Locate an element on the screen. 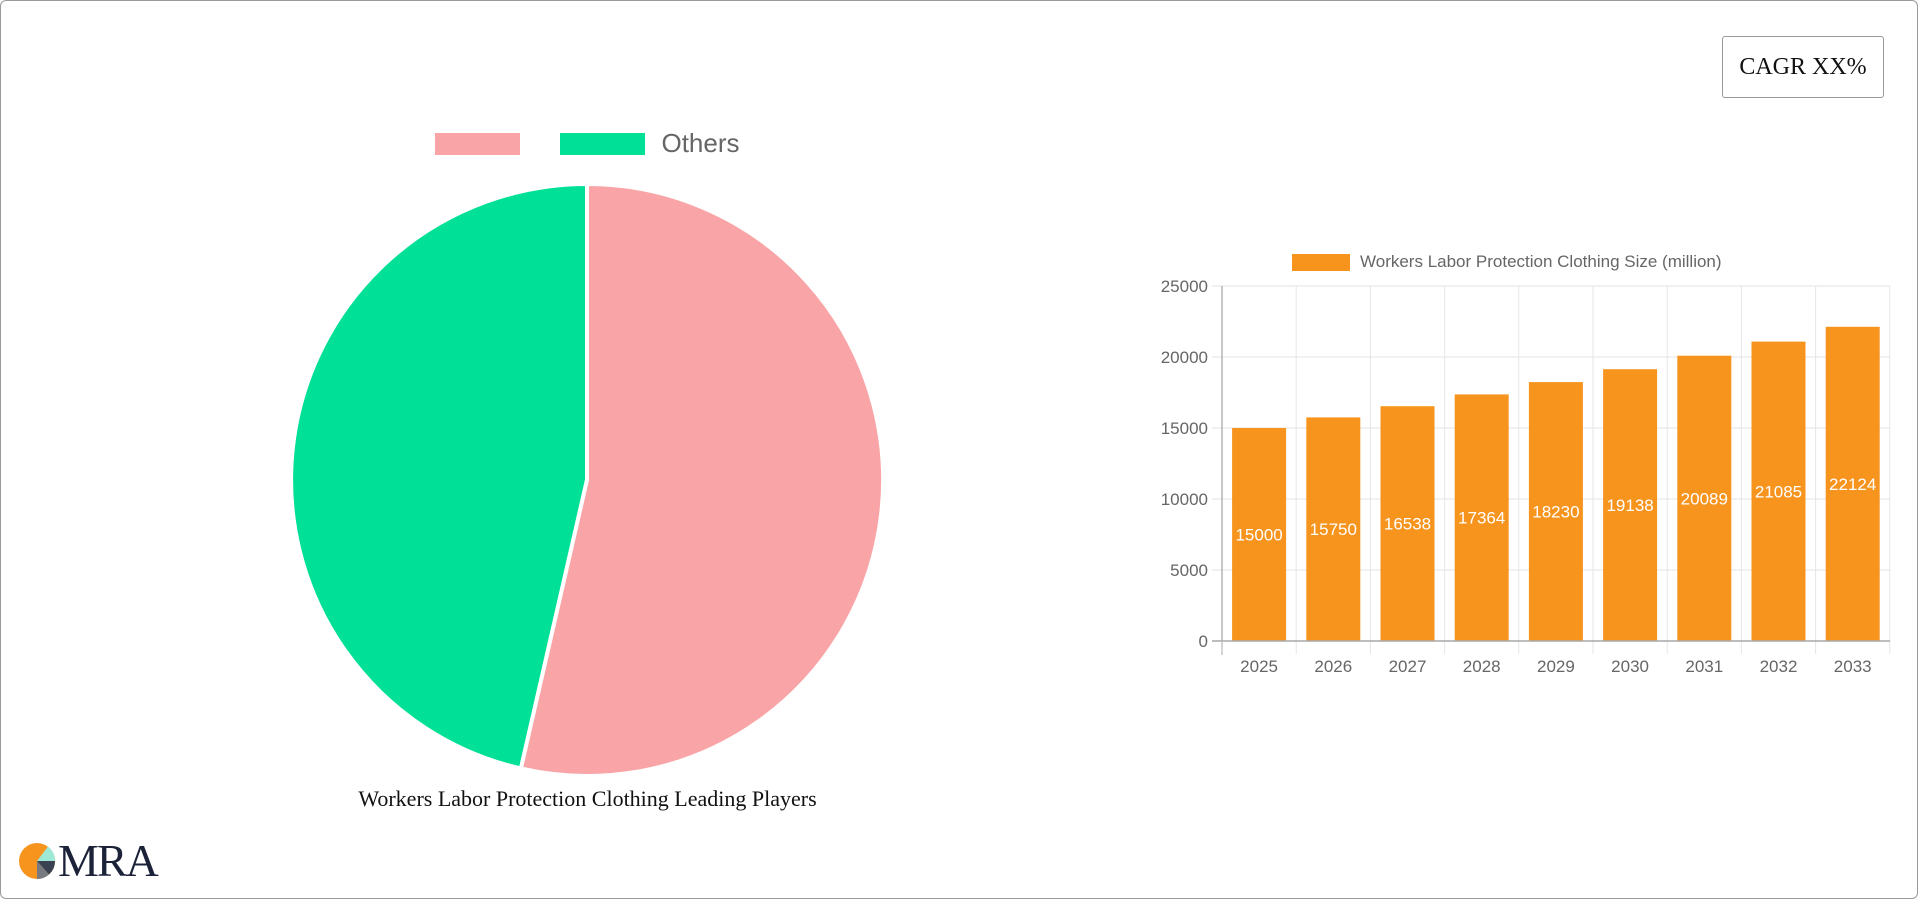 This screenshot has height=901, width=1920. bar-value-label: 17364 is located at coordinates (1481, 518).